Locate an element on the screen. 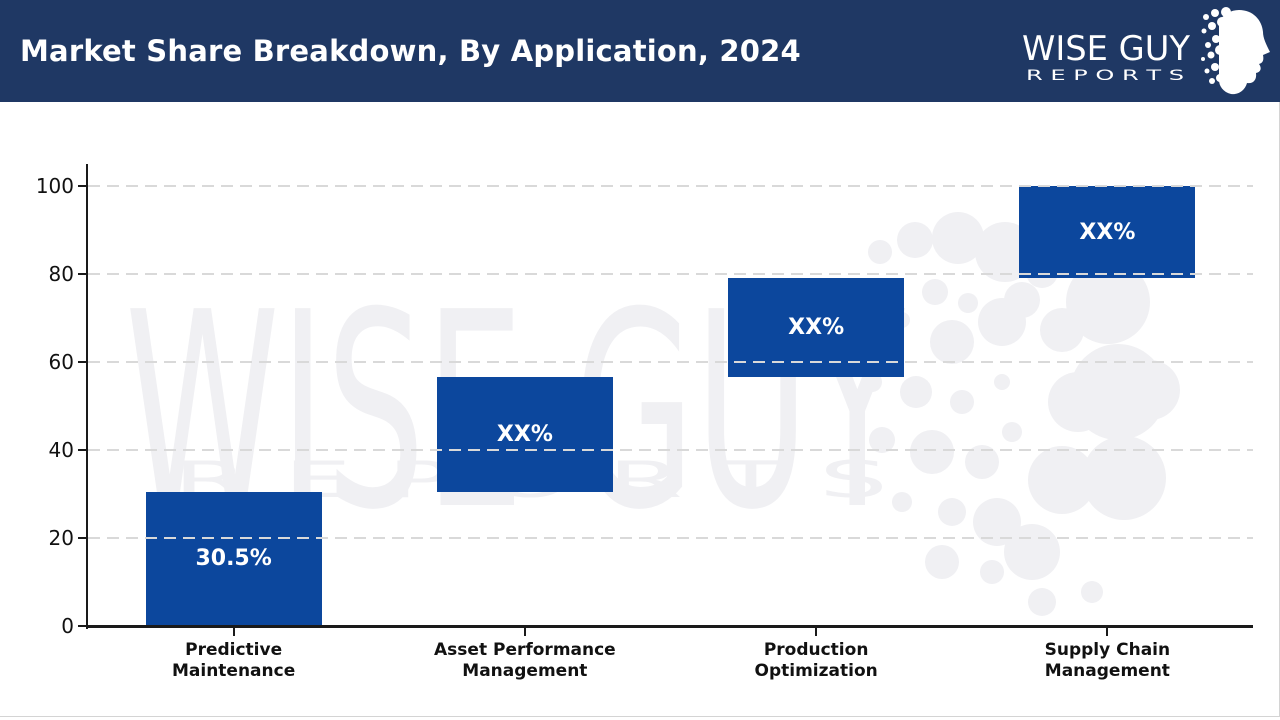 This screenshot has height=720, width=1280. y-tick-label: 20 is located at coordinates (61, 538).